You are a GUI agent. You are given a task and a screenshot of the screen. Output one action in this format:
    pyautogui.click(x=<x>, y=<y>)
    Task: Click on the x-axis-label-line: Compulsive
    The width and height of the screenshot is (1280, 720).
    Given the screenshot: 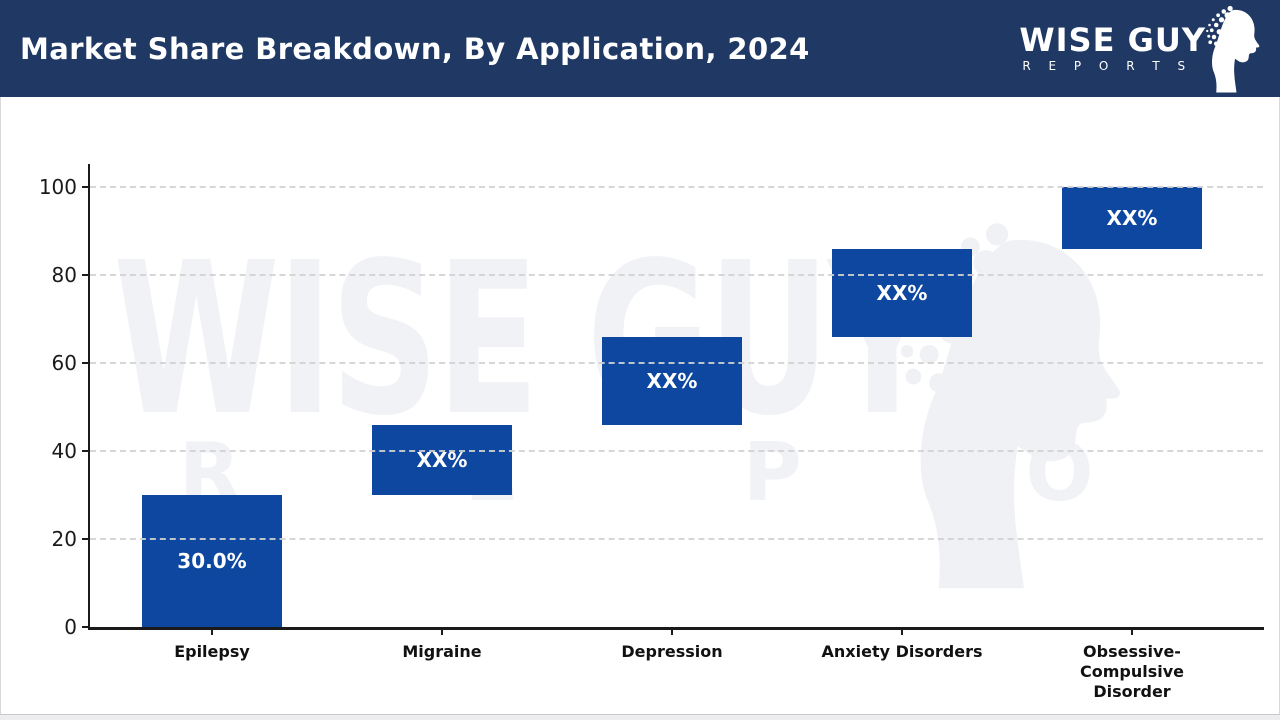 What is the action you would take?
    pyautogui.click(x=1132, y=671)
    